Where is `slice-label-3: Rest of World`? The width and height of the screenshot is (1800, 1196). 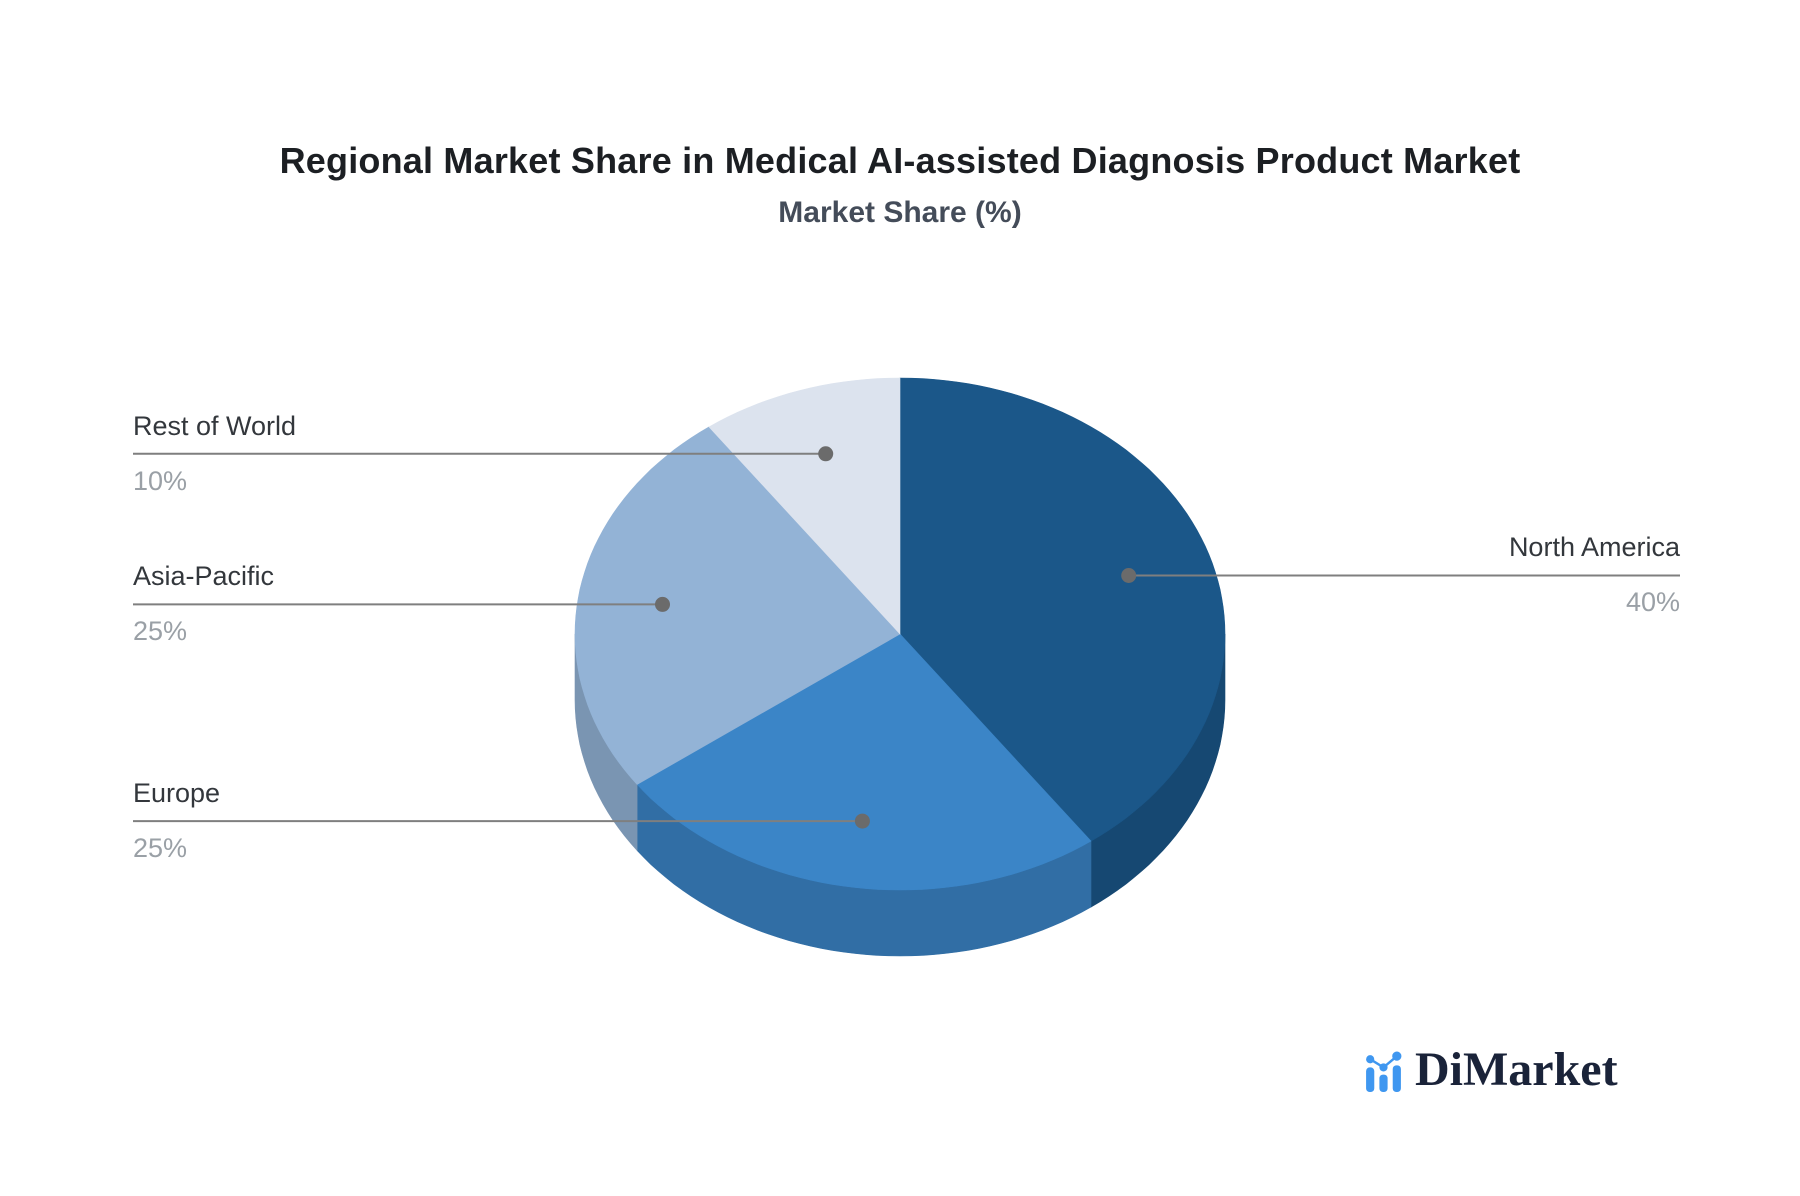
slice-label-3: Rest of World is located at coordinates (215, 425).